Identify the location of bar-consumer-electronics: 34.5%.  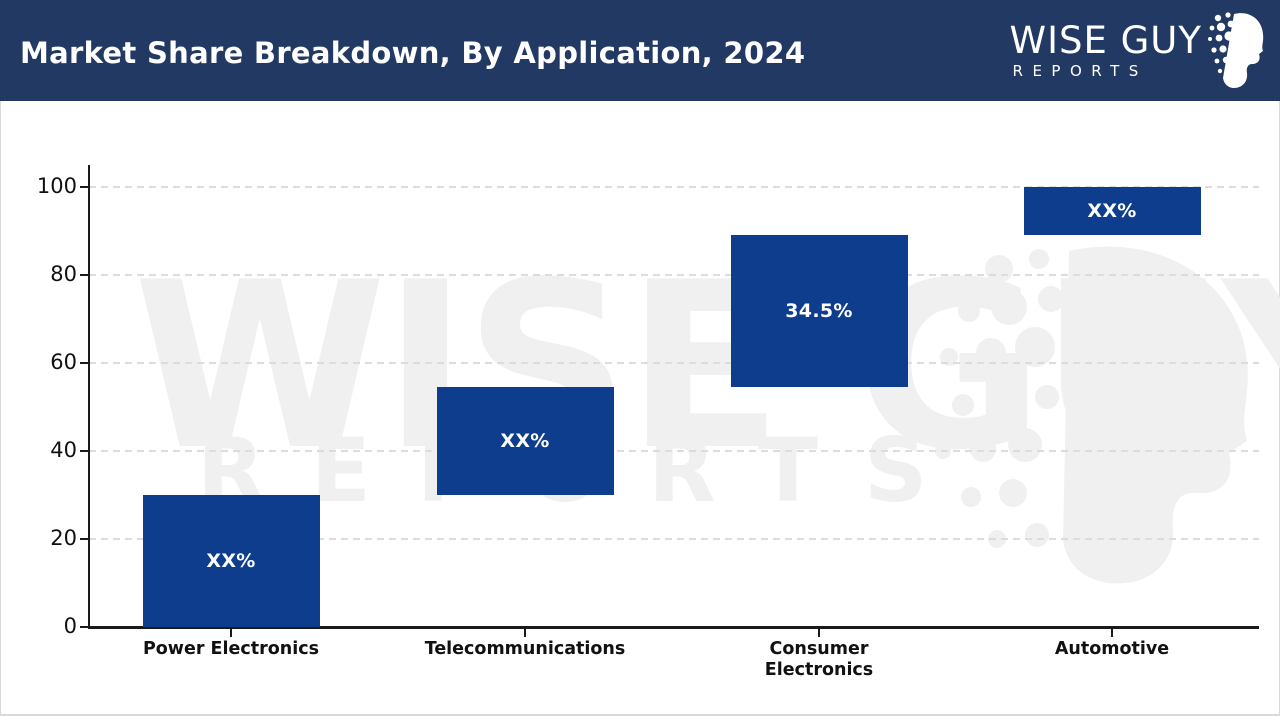
(819, 311).